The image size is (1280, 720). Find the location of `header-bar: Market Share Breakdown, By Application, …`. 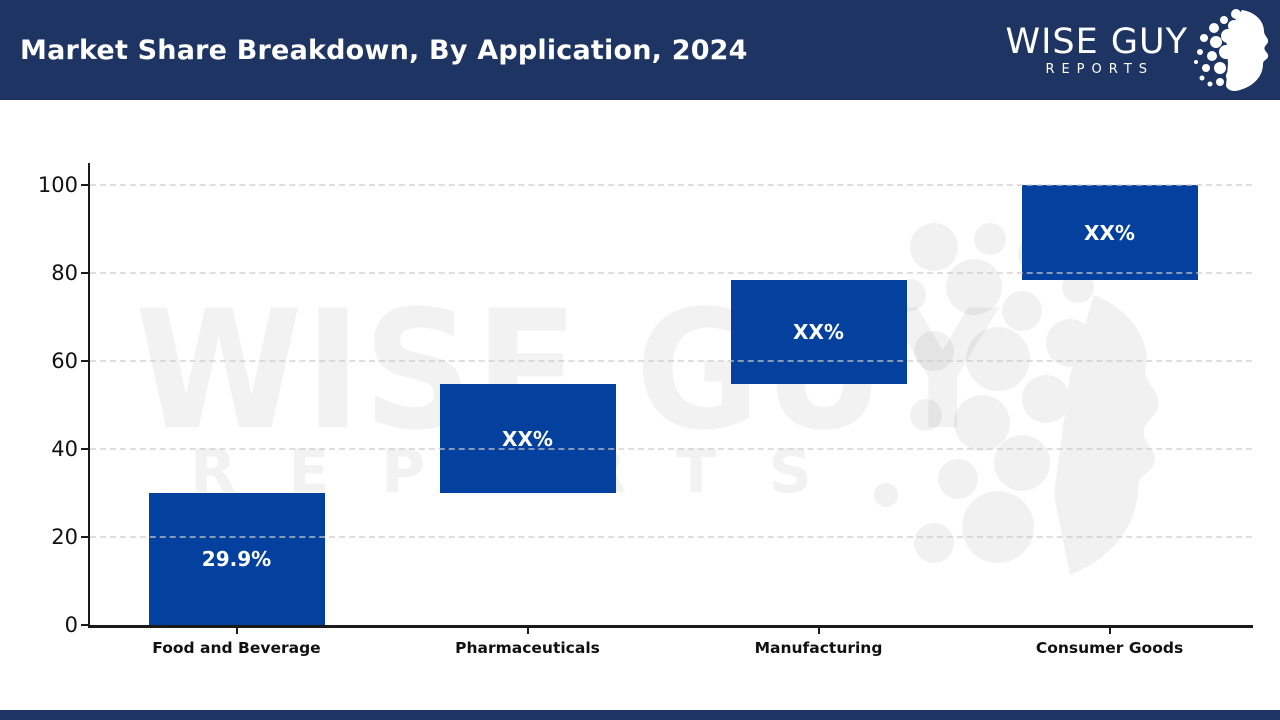

header-bar: Market Share Breakdown, By Application, … is located at coordinates (640, 50).